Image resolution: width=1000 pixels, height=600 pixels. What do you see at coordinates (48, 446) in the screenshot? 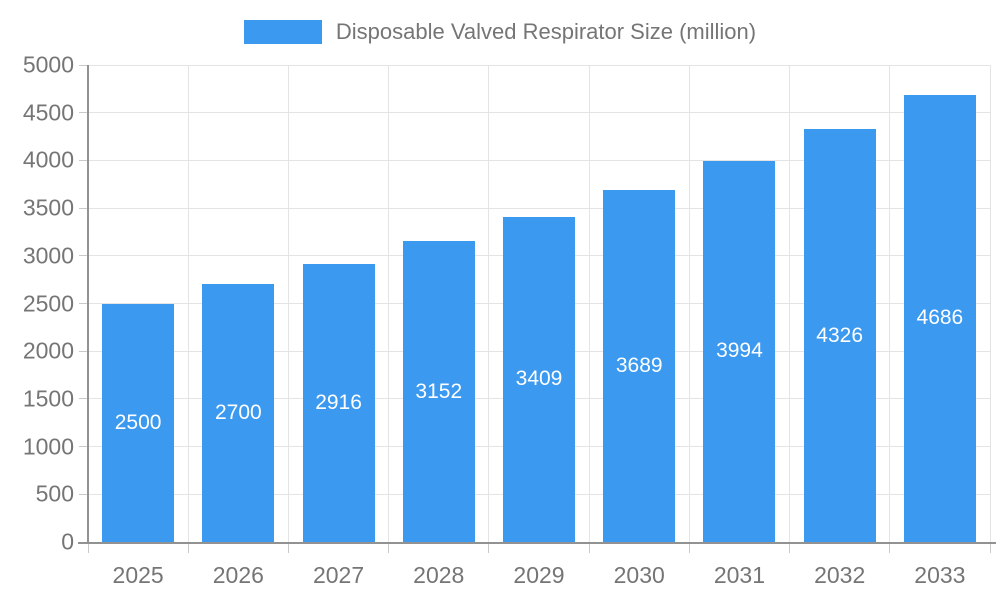
I see `y-axis-tick-label: 1000` at bounding box center [48, 446].